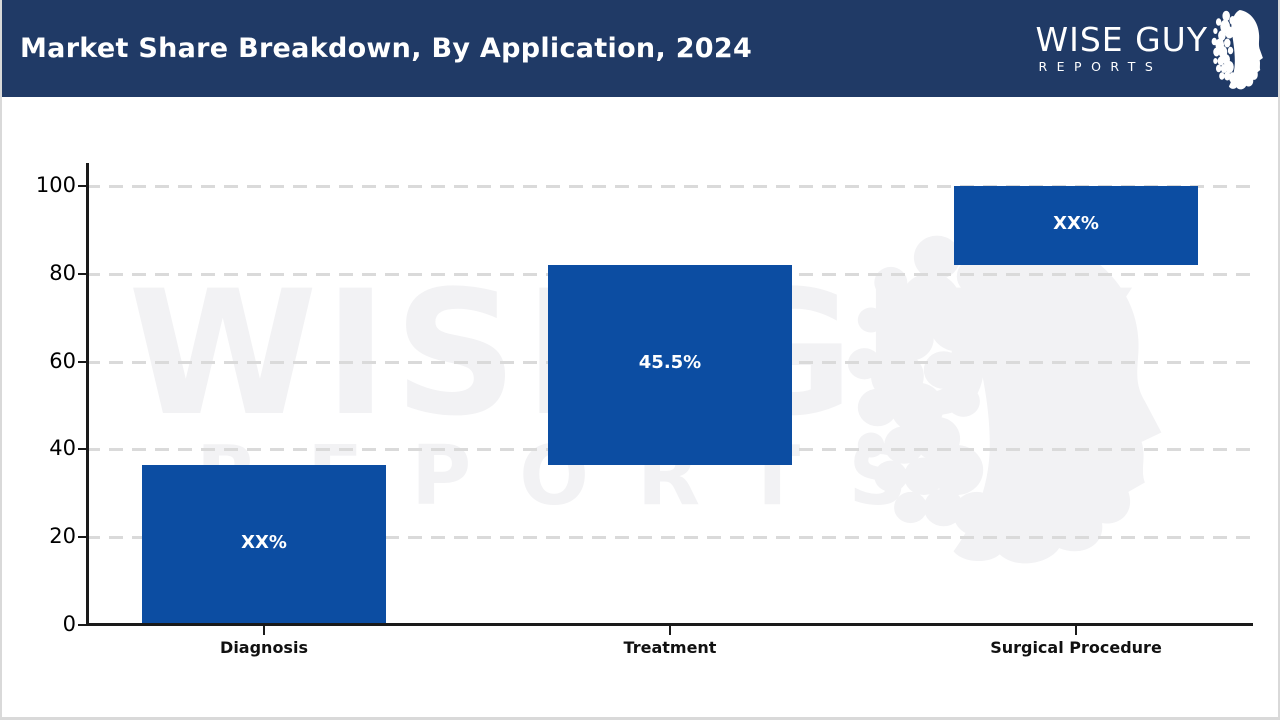 The width and height of the screenshot is (1280, 720). Describe the element at coordinates (1100, 66) in the screenshot. I see `logo-subtext: REPORTS` at that location.